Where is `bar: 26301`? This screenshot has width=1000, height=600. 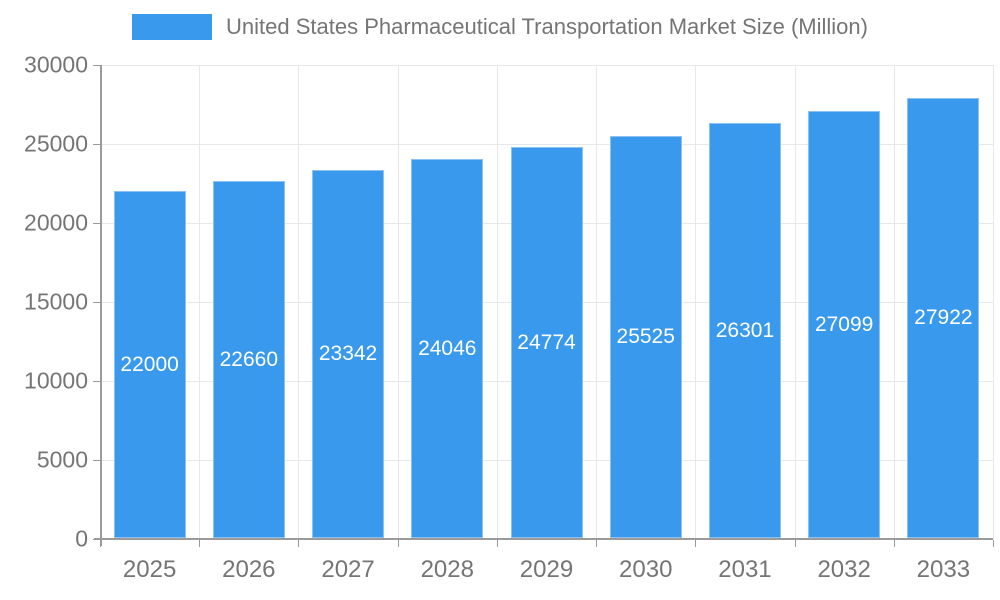 bar: 26301 is located at coordinates (744, 331).